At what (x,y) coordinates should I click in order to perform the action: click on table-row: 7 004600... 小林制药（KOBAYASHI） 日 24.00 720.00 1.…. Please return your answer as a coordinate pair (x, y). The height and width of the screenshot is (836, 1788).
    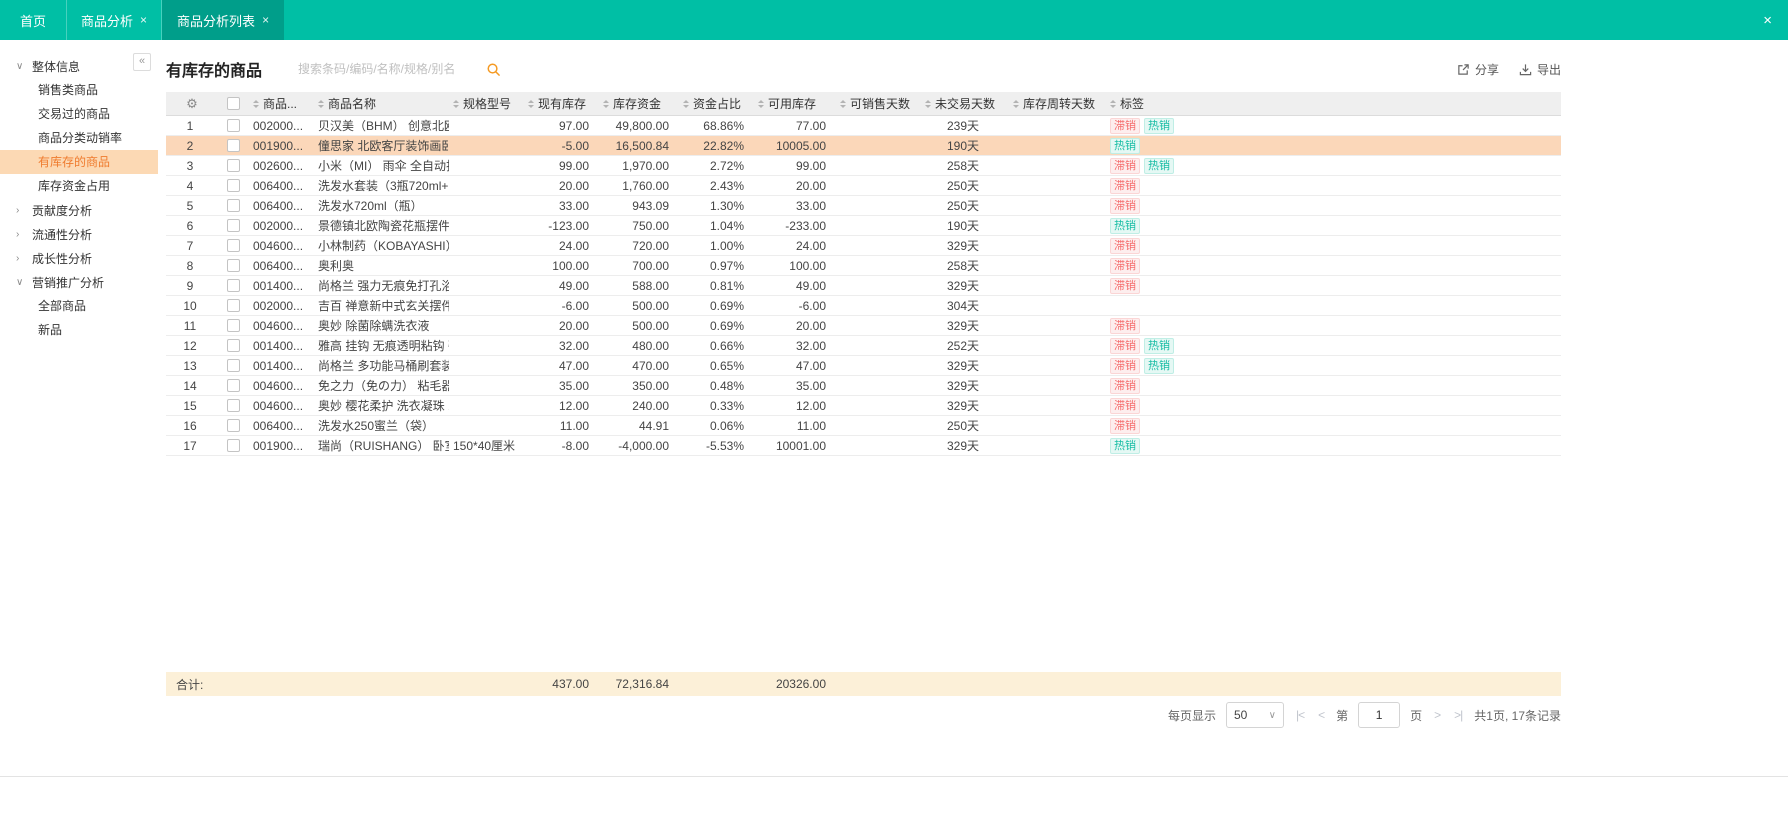
    Looking at the image, I should click on (863, 246).